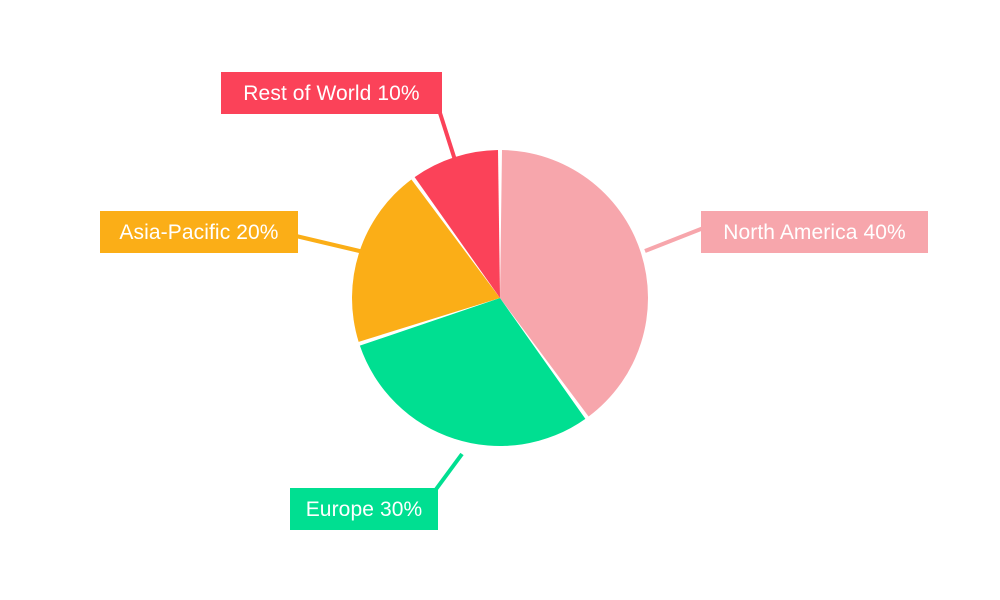  I want to click on pie-label-north-america-text: North America 40%, so click(814, 232).